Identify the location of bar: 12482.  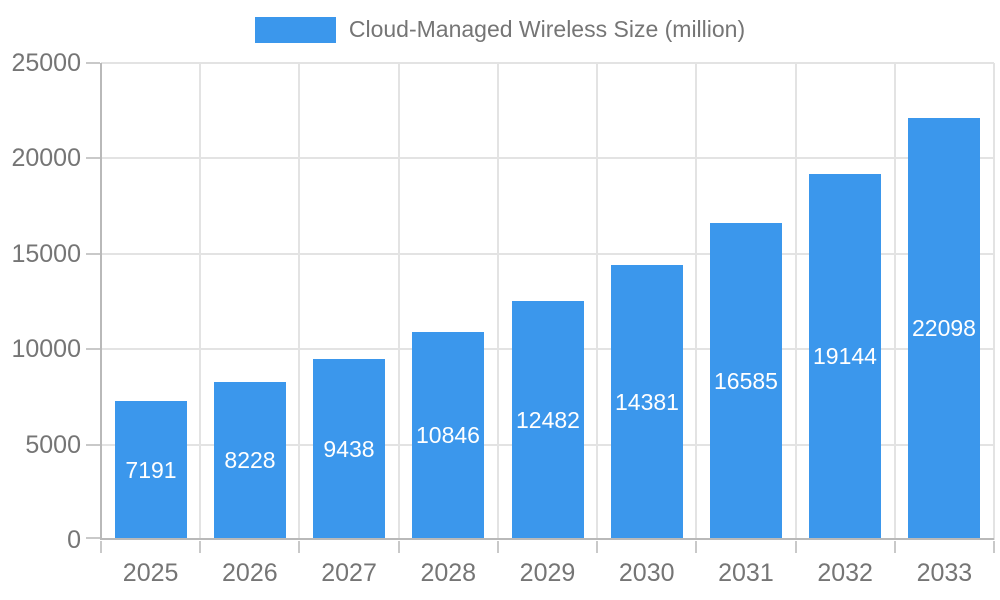
(548, 419).